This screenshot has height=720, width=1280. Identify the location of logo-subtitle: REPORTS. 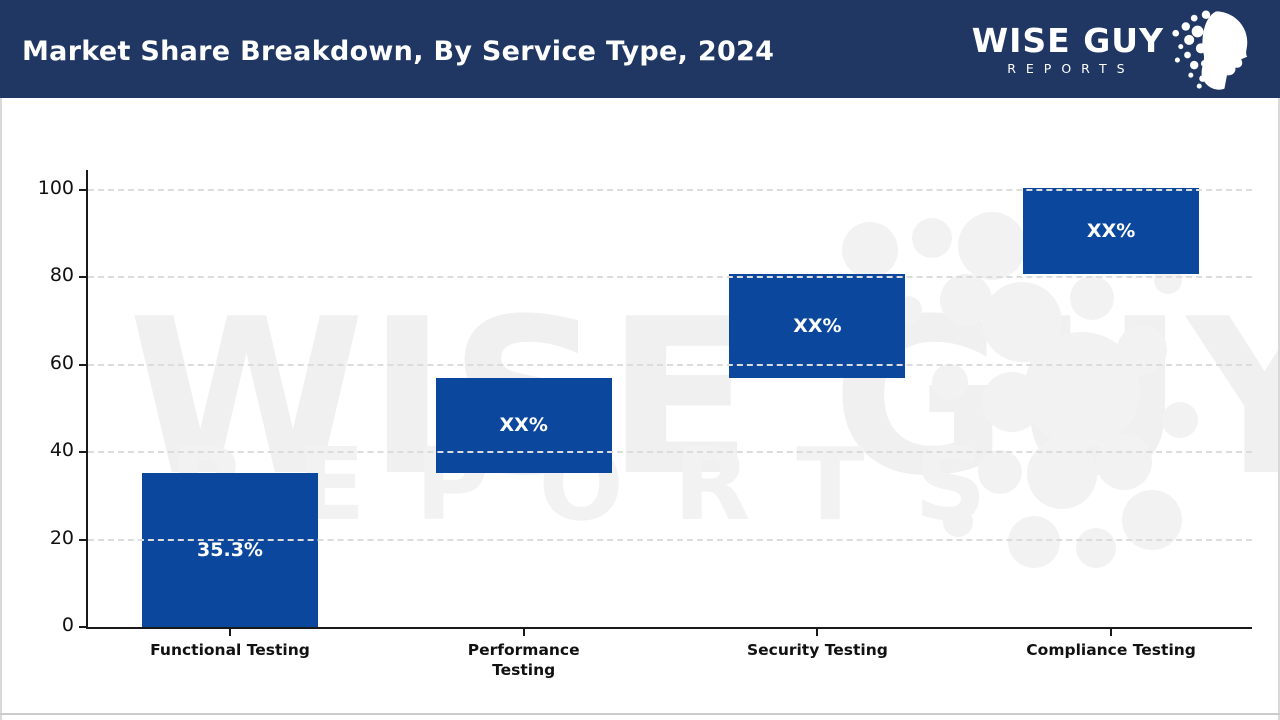
(1071, 68).